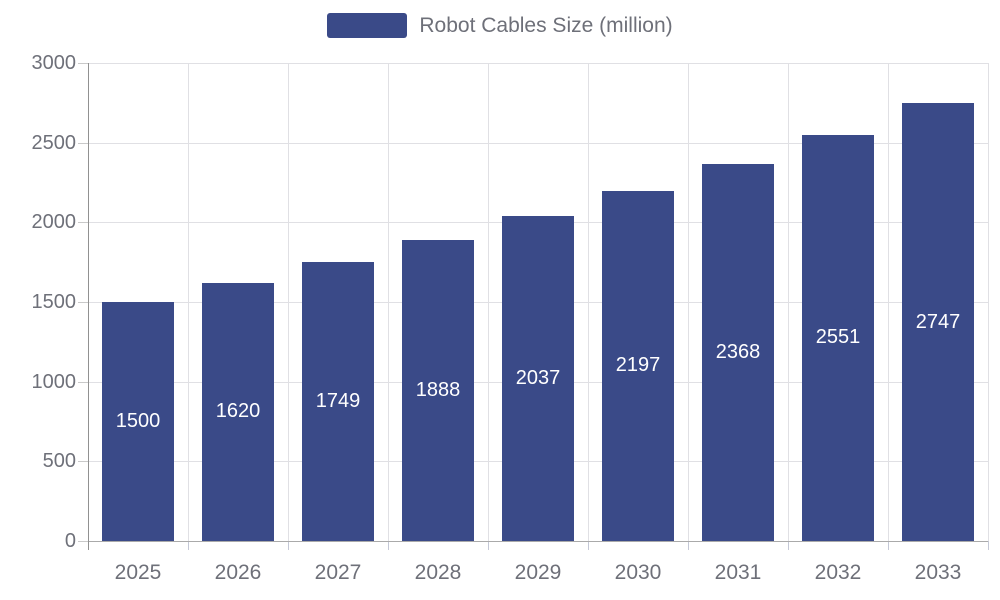 Image resolution: width=1000 pixels, height=600 pixels. Describe the element at coordinates (70, 541) in the screenshot. I see `y-axis-tick-label: 0` at that location.